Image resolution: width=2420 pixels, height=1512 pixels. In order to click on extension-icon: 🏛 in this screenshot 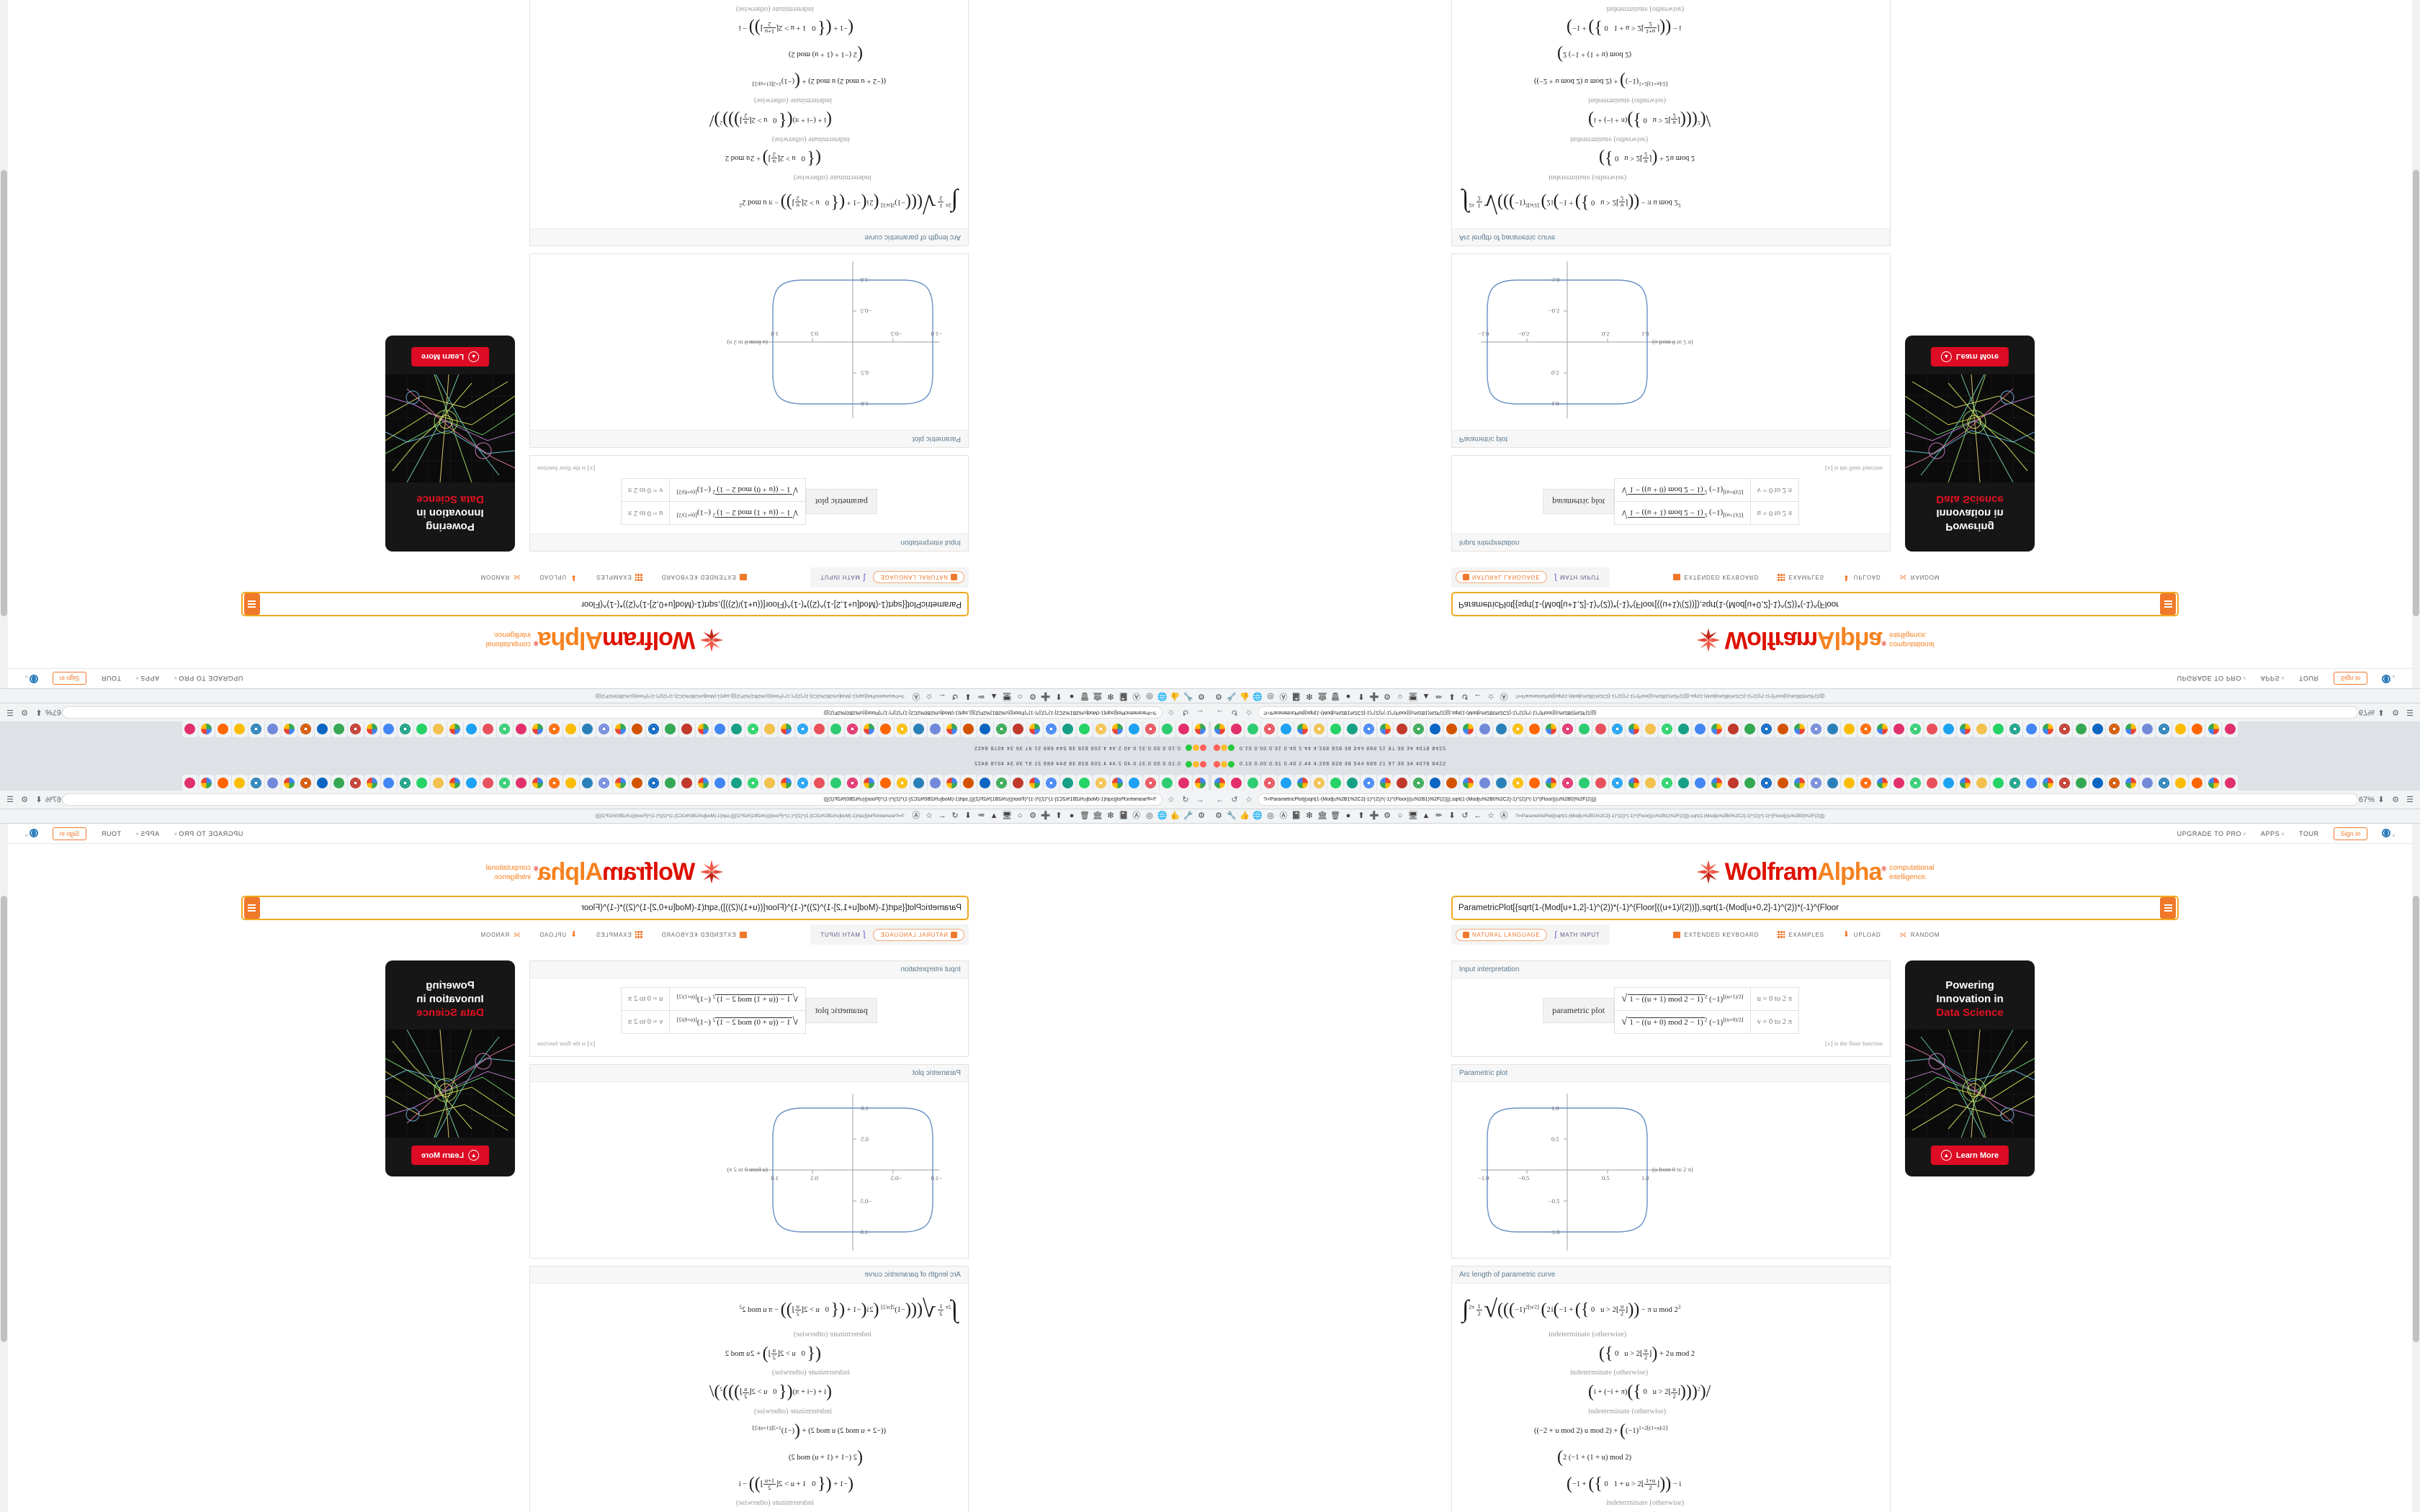, I will do `click(1322, 696)`.